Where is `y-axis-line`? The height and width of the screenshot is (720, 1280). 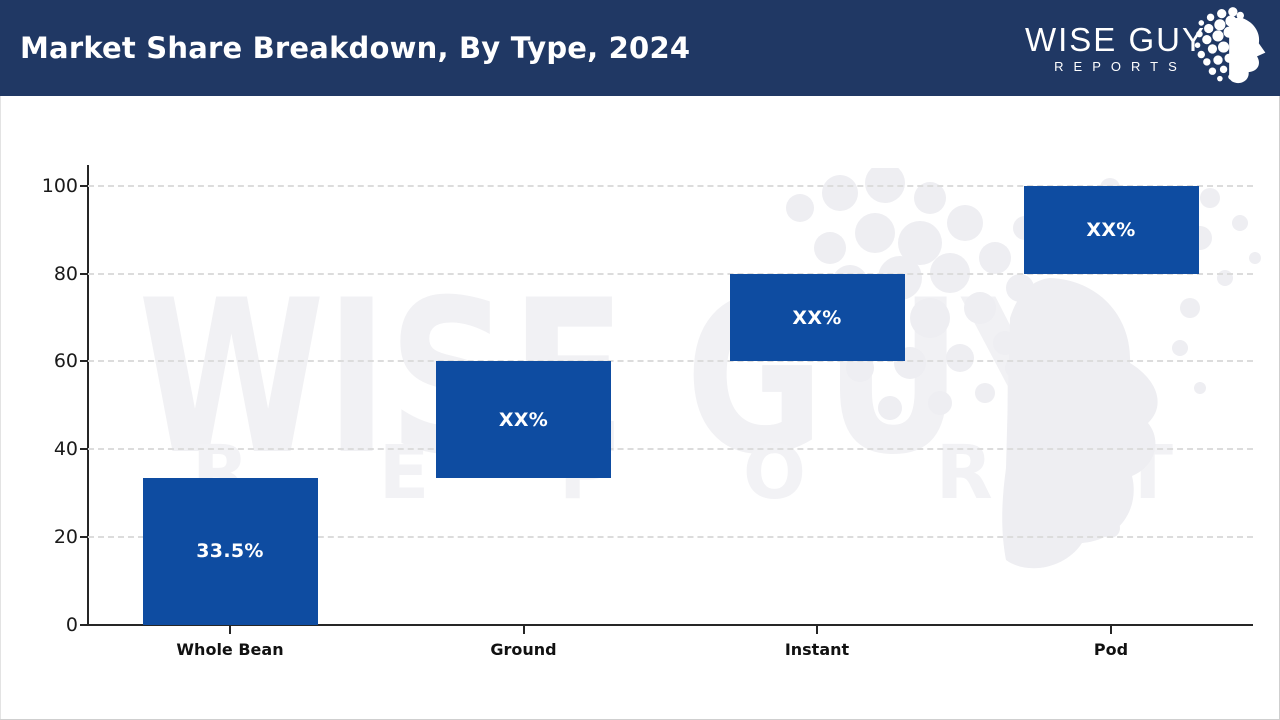
y-axis-line is located at coordinates (88, 395).